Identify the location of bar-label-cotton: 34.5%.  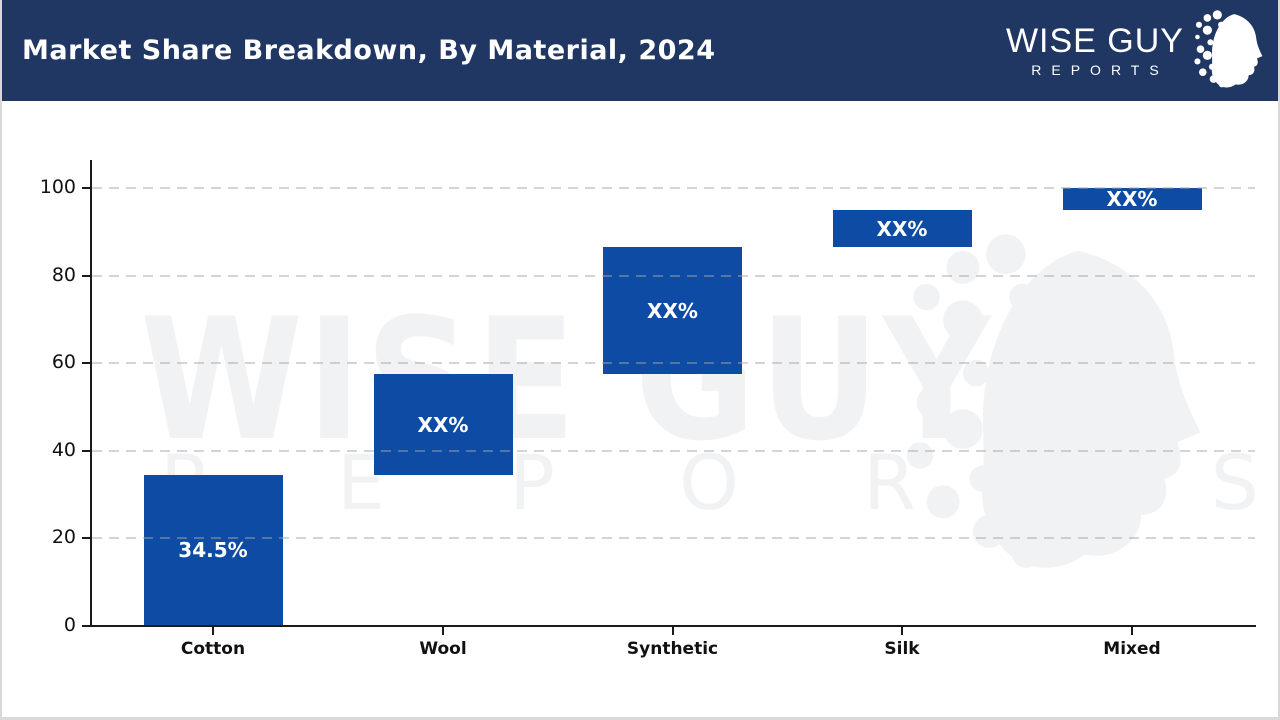
(213, 550).